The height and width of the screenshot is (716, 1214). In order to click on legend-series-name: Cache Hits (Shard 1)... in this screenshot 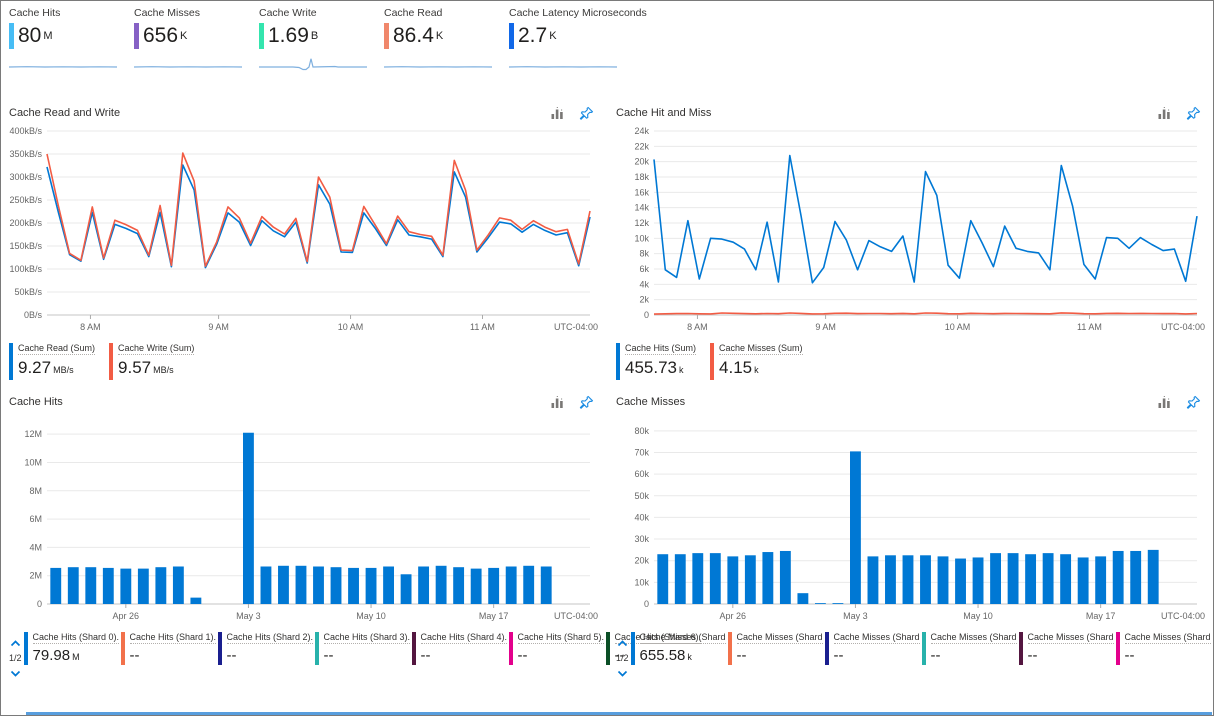, I will do `click(172, 638)`.